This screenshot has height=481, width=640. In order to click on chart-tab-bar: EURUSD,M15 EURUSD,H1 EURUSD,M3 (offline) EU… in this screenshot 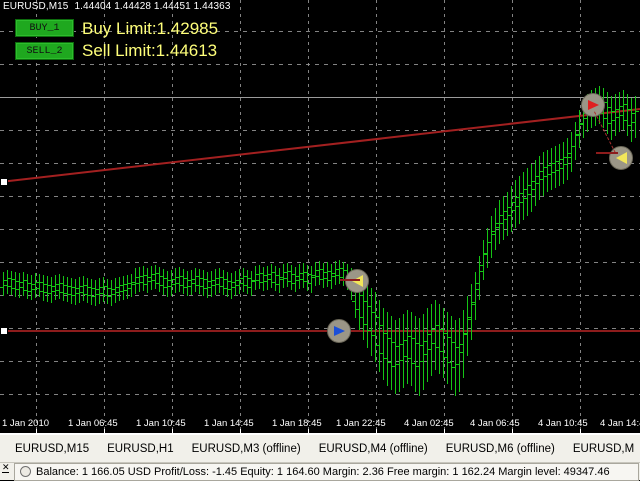, I will do `click(320, 447)`.